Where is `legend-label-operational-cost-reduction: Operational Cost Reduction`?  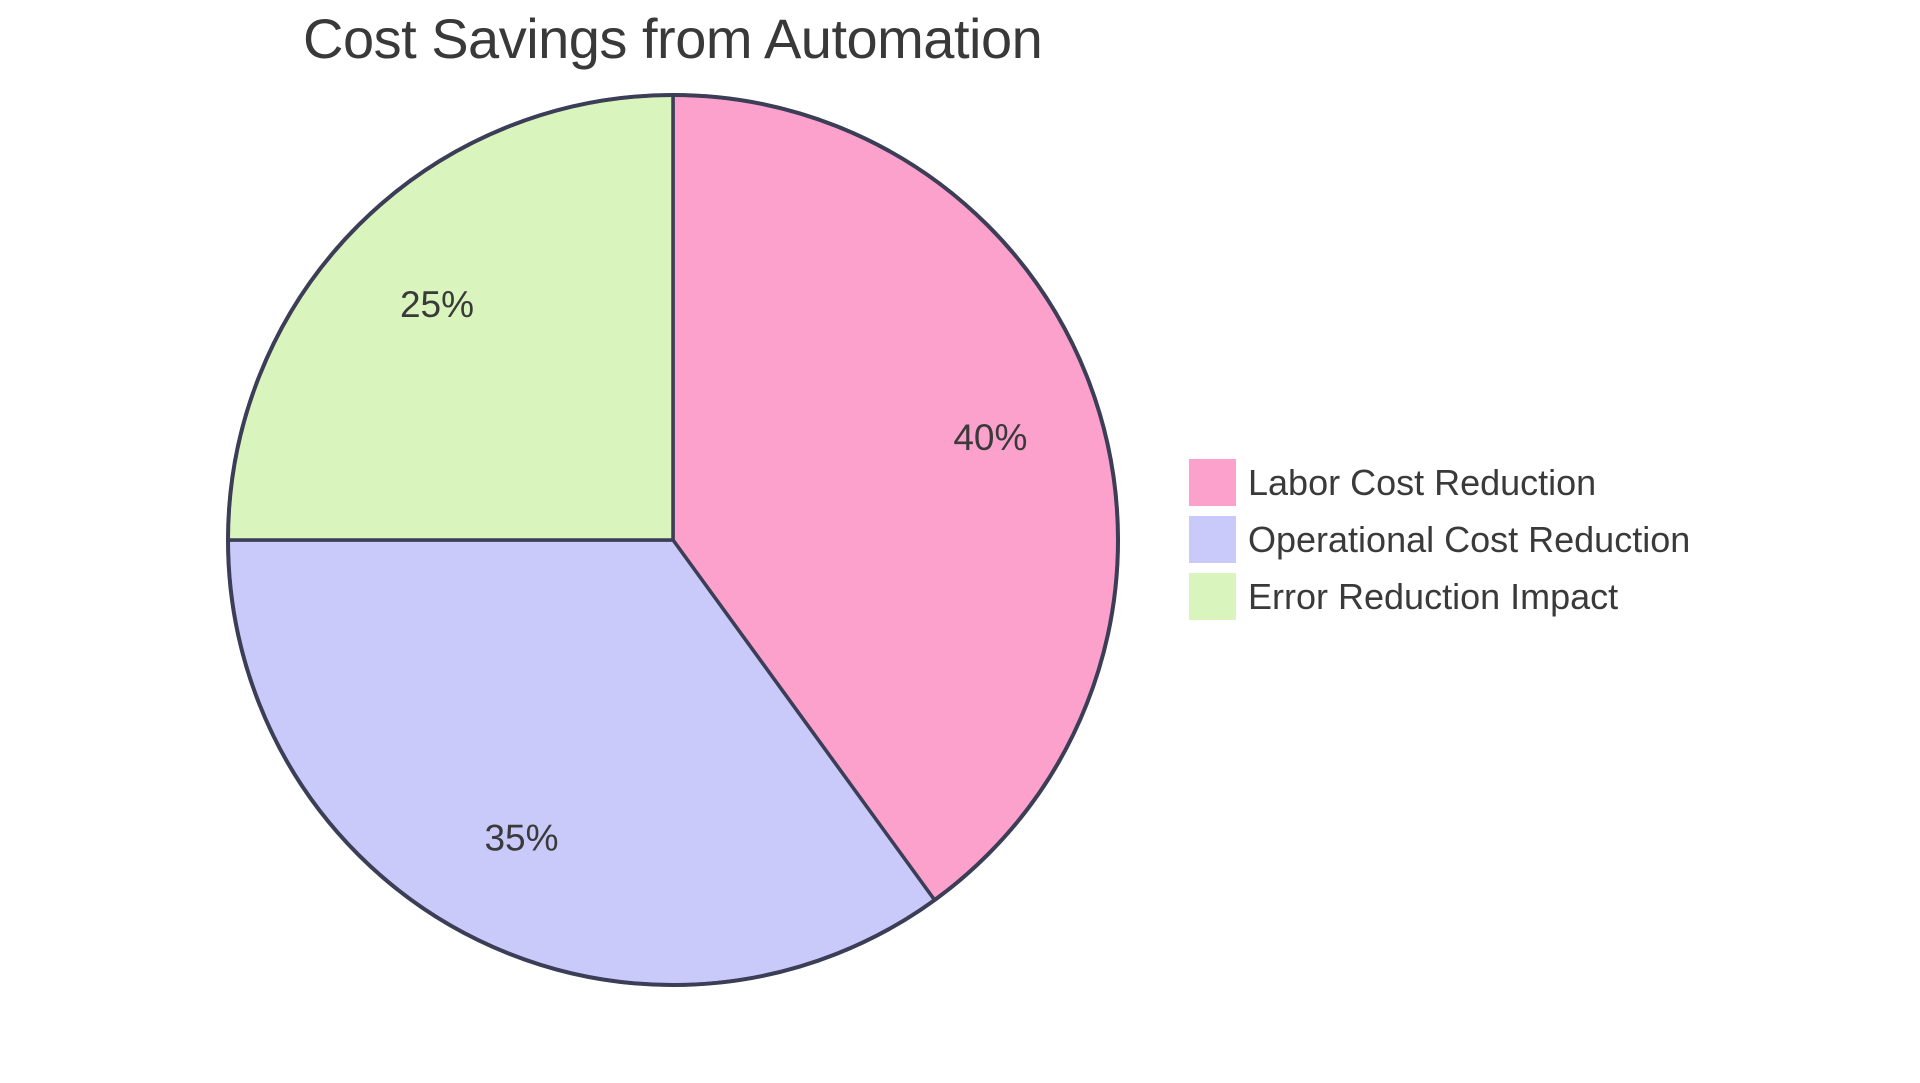 legend-label-operational-cost-reduction: Operational Cost Reduction is located at coordinates (1469, 539).